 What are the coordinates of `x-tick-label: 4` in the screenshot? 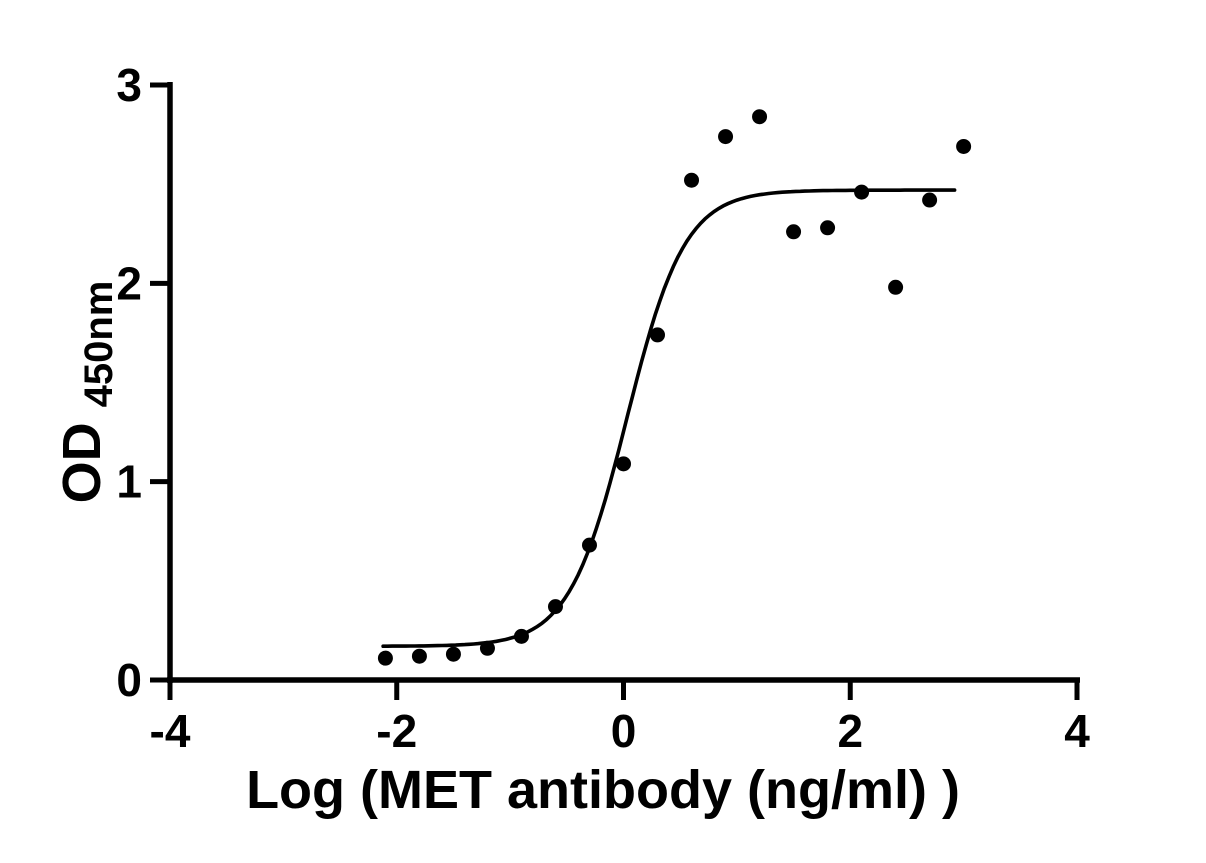 It's located at (1077, 731).